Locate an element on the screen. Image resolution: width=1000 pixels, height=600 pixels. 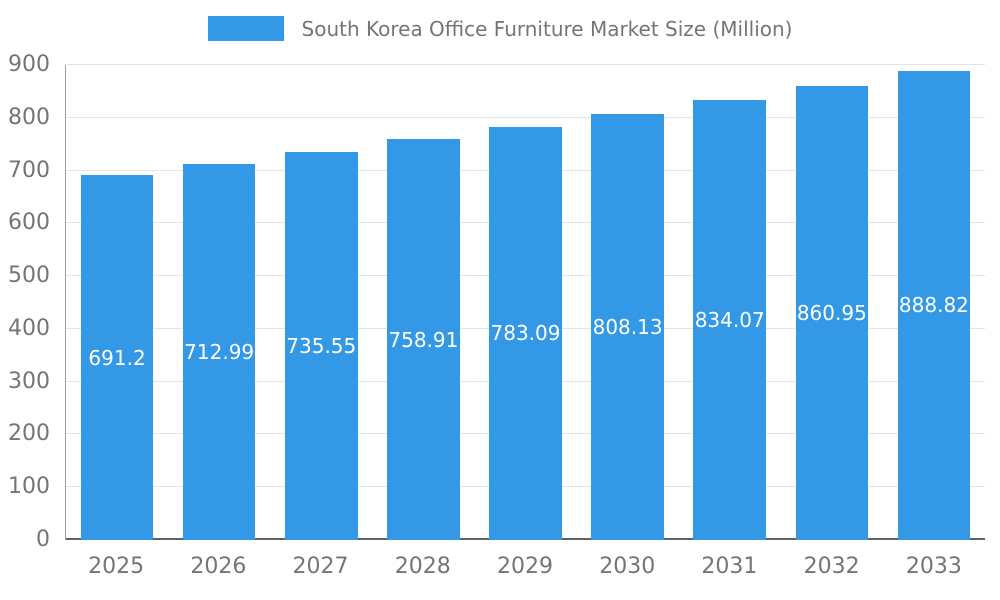
bar-value-label: 691.2 is located at coordinates (117, 357).